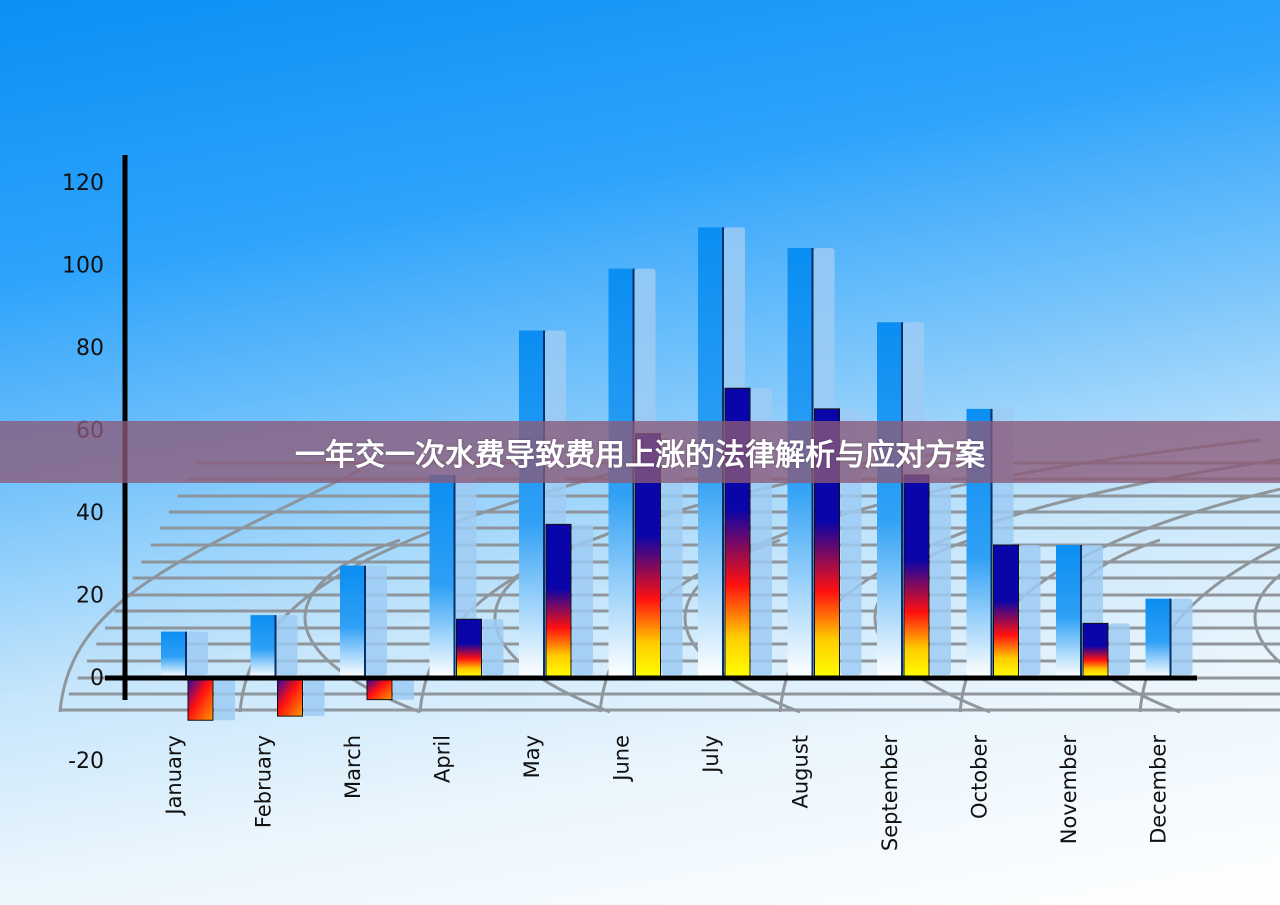 This screenshot has width=1280, height=905. Describe the element at coordinates (90, 348) in the screenshot. I see `y-tick-label: 80` at that location.